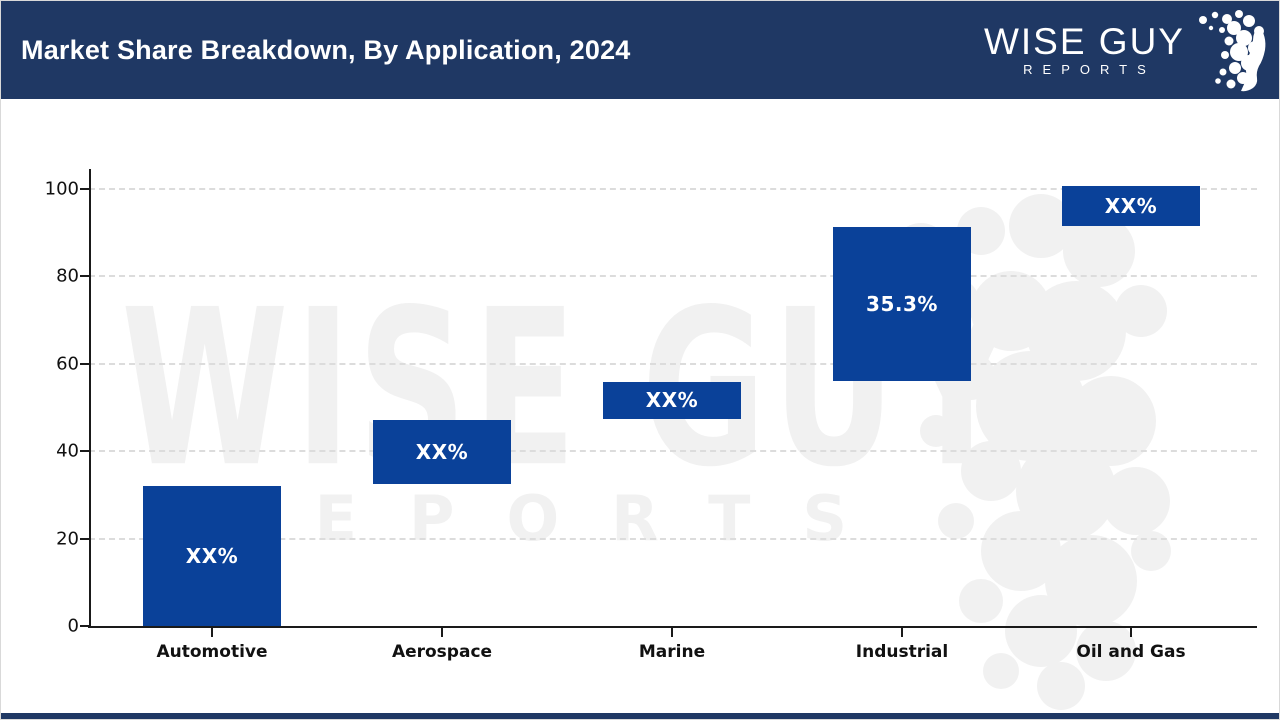  What do you see at coordinates (672, 652) in the screenshot?
I see `x-category-label: Marine` at bounding box center [672, 652].